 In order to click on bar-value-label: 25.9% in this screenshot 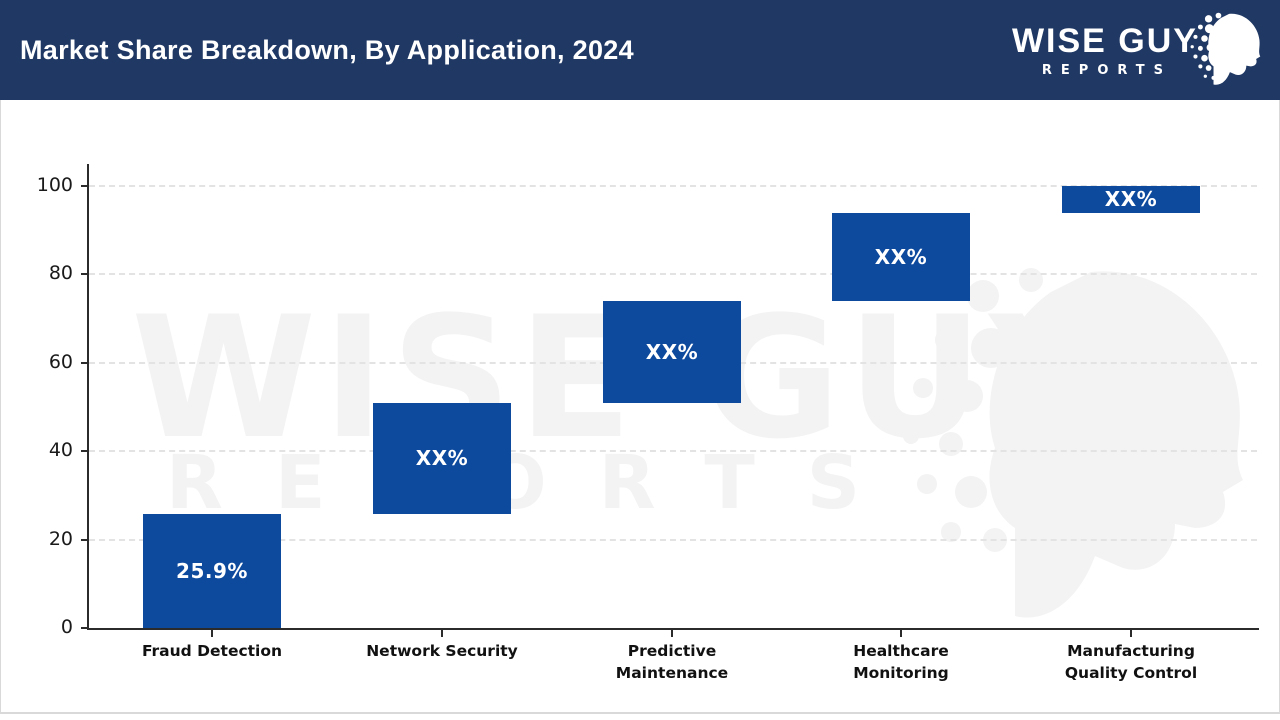, I will do `click(212, 570)`.